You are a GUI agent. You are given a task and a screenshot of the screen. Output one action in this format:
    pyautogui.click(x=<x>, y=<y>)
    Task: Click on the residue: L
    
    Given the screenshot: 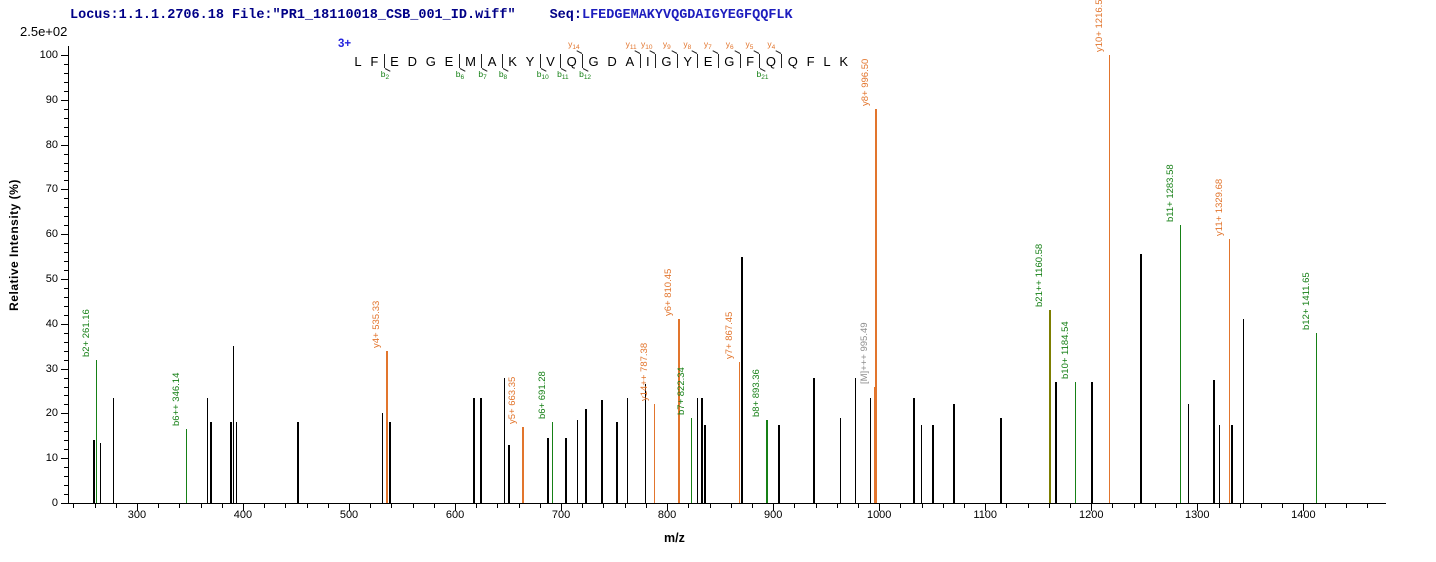 What is the action you would take?
    pyautogui.click(x=358, y=61)
    